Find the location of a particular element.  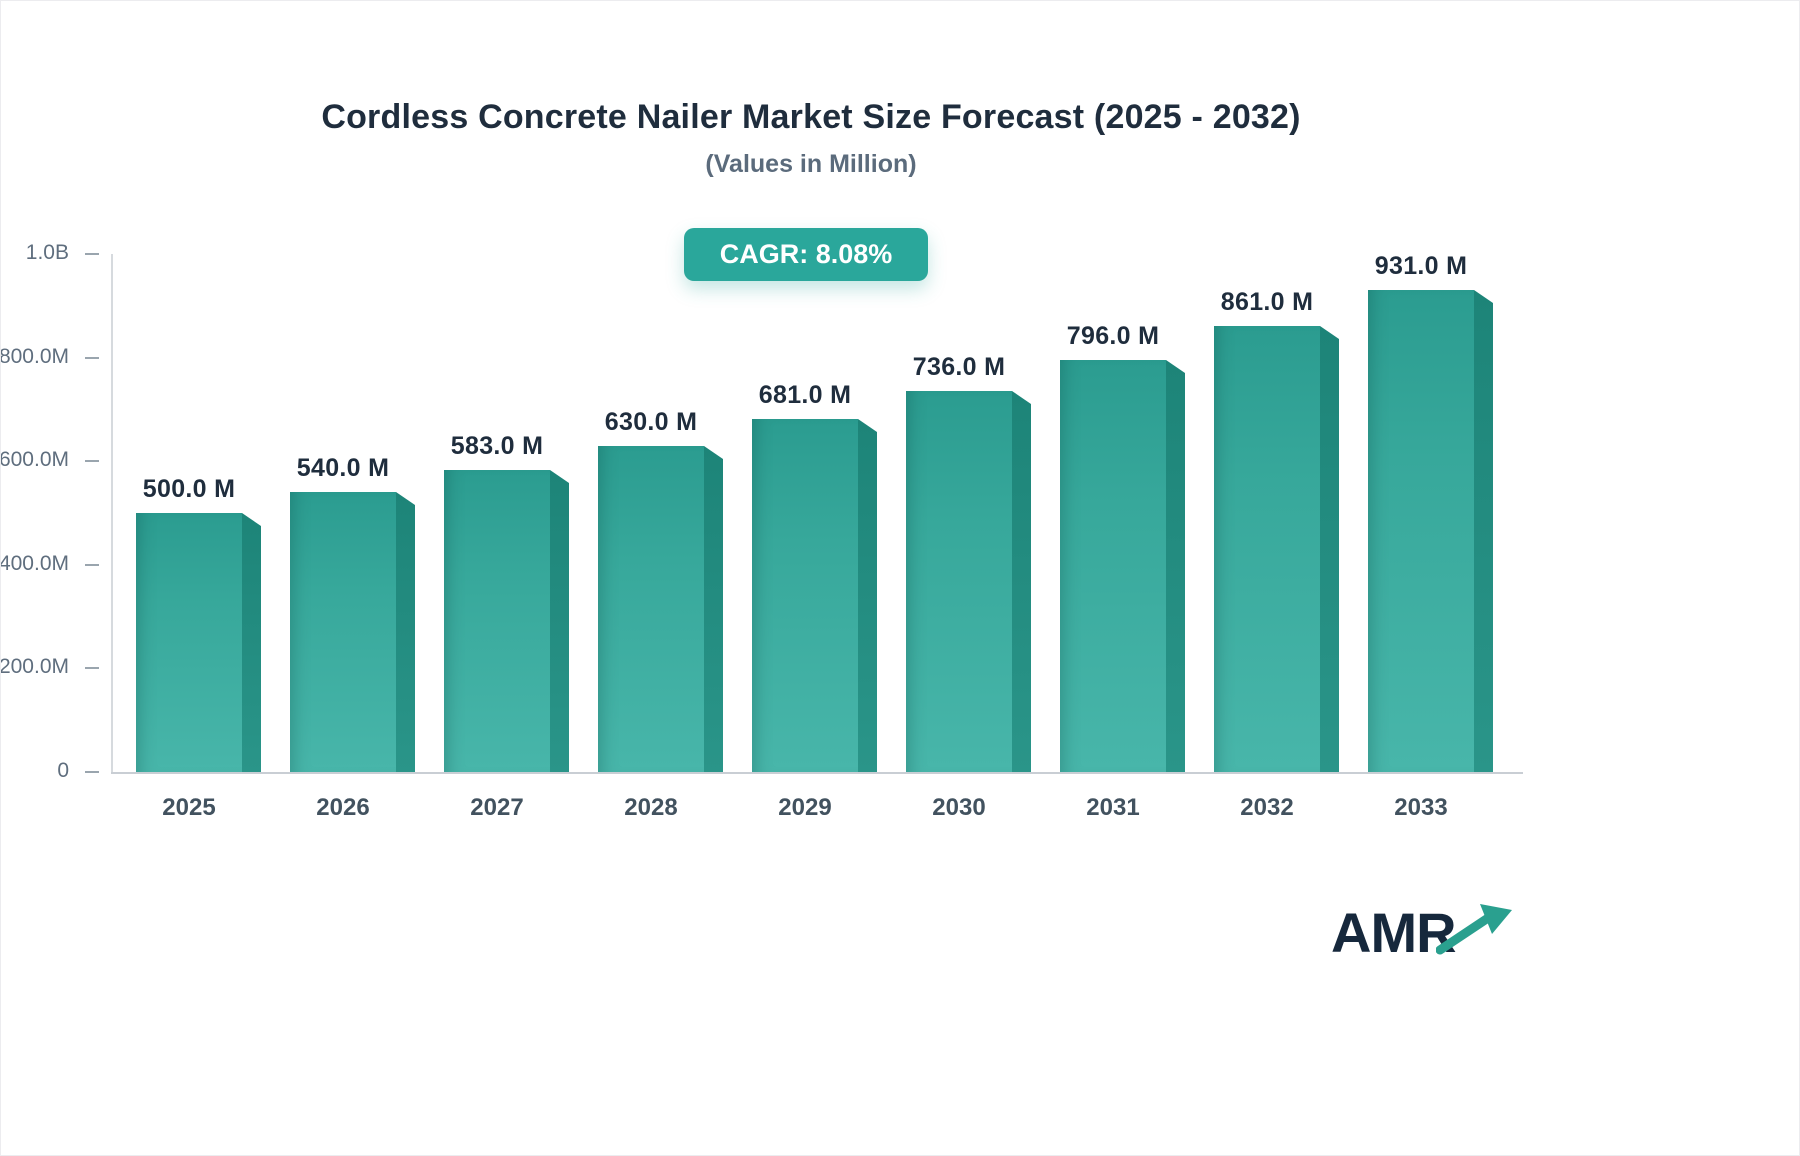

bar-2026: 540.0 M is located at coordinates (352, 613).